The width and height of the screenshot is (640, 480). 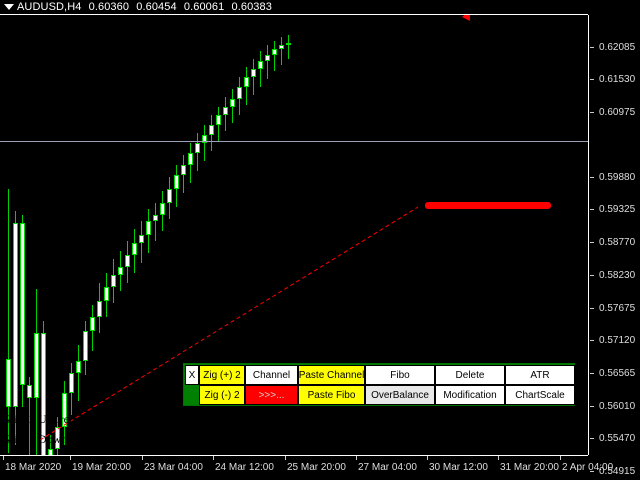 What do you see at coordinates (540, 395) in the screenshot?
I see `panel-button-chartscale: ChartScale` at bounding box center [540, 395].